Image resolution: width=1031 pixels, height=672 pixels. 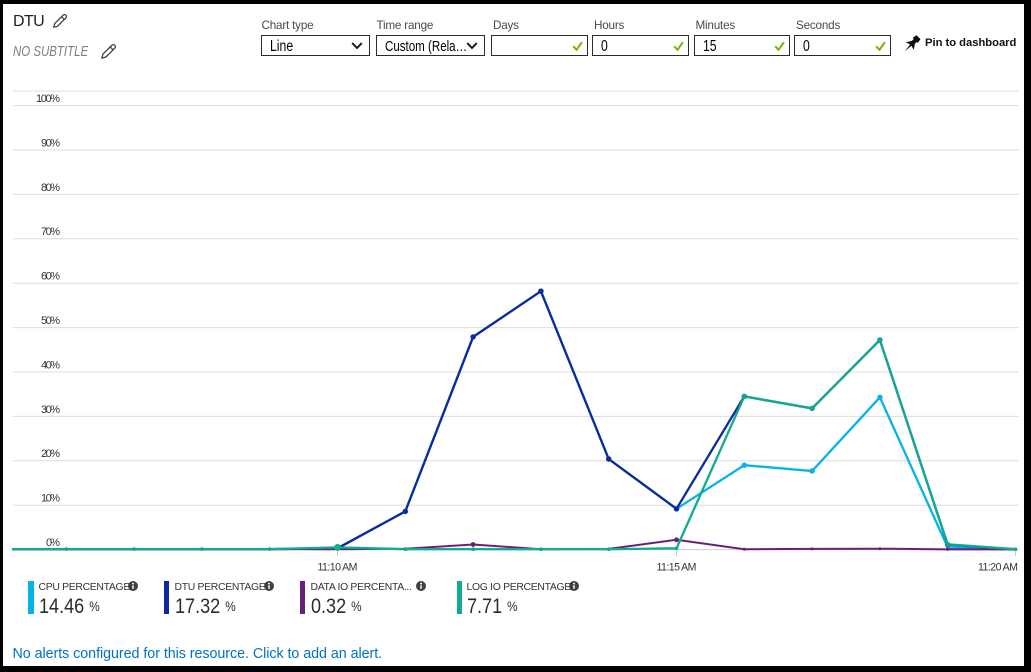 What do you see at coordinates (50, 410) in the screenshot?
I see `svg-text: 30%` at bounding box center [50, 410].